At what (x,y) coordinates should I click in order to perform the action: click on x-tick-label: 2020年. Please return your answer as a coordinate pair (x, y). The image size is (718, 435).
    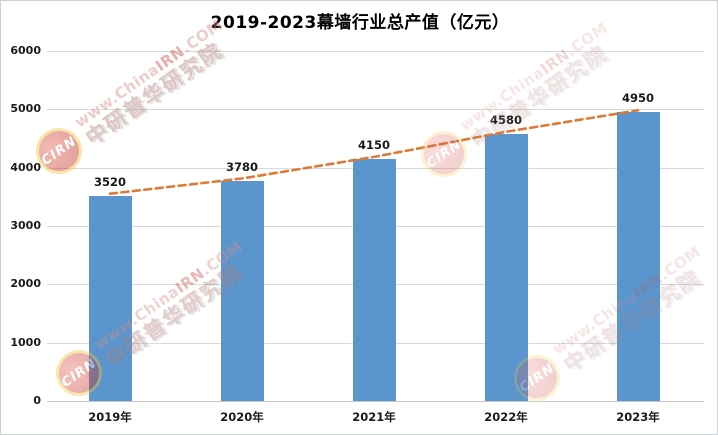
    Looking at the image, I should click on (242, 417).